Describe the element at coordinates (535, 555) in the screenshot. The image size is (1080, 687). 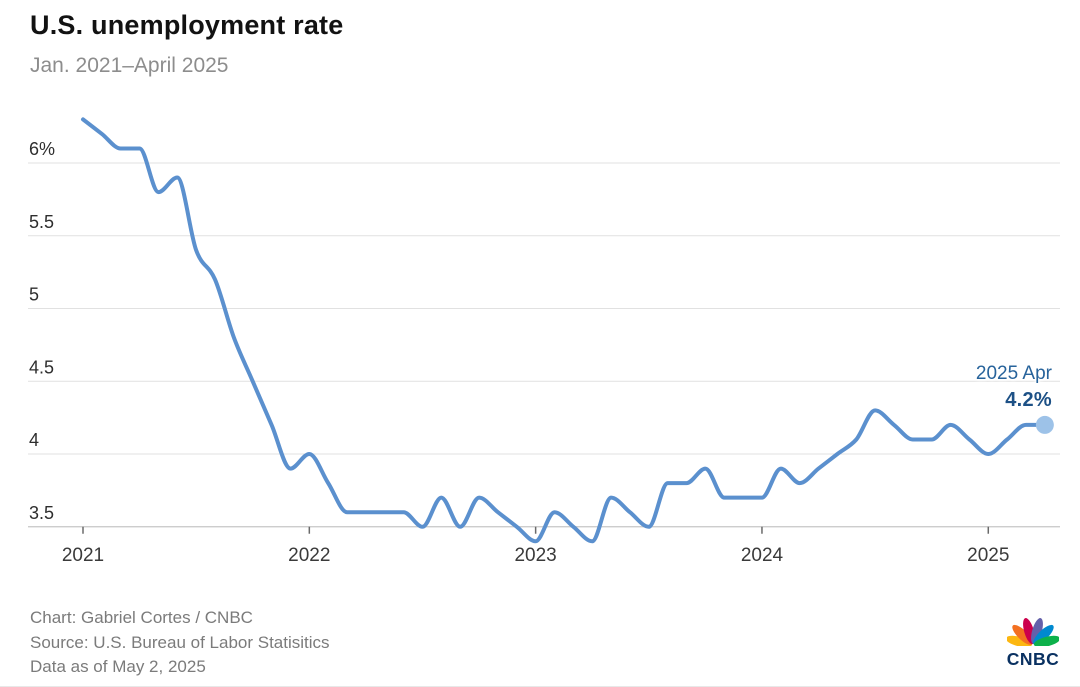
I see `x-axis-label: 2023` at that location.